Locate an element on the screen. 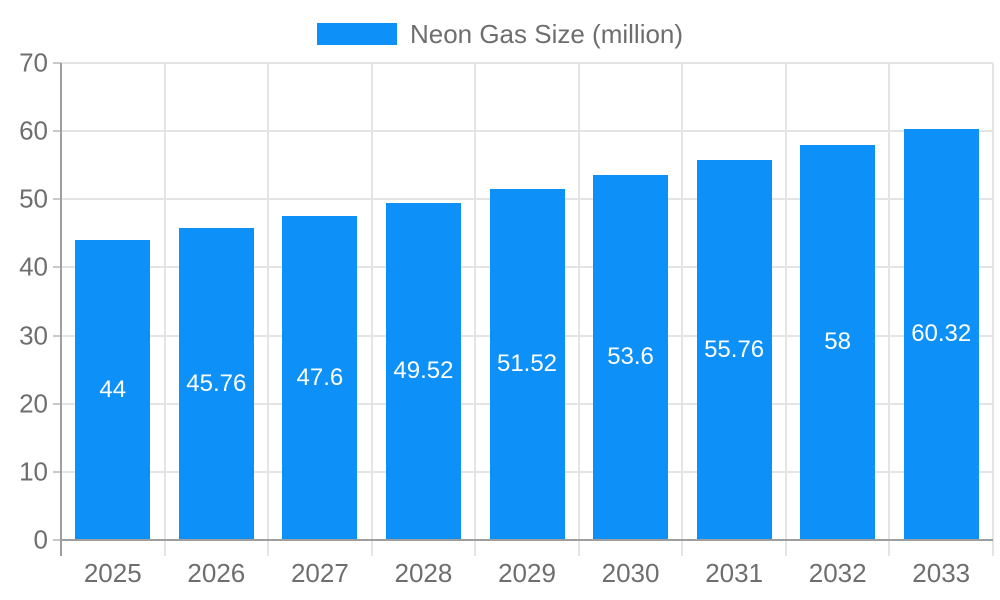  x-axis-label: 2026 is located at coordinates (216, 573).